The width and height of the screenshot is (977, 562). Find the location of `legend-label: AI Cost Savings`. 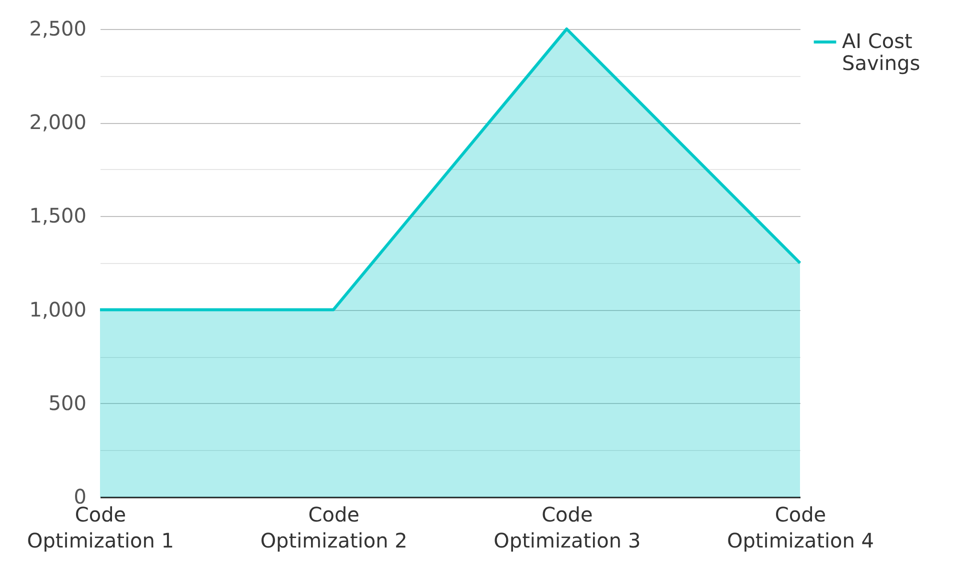

legend-label: AI Cost Savings is located at coordinates (881, 52).